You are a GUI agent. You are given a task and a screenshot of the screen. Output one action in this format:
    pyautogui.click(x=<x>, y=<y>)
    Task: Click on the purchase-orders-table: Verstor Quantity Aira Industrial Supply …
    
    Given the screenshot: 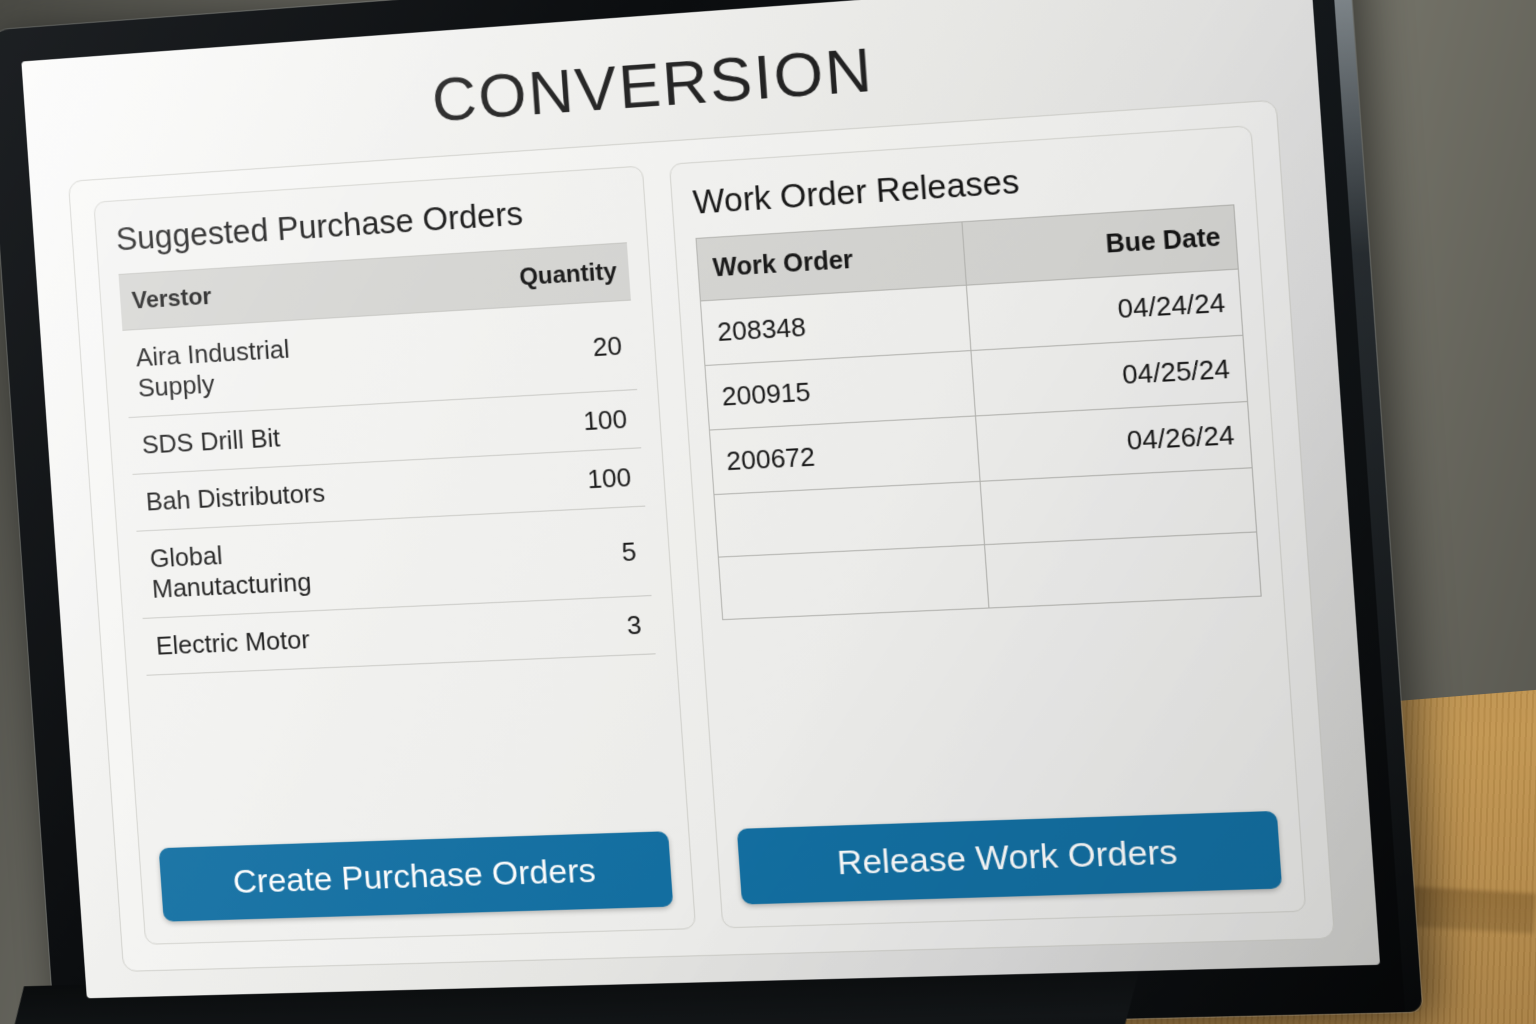 What is the action you would take?
    pyautogui.click(x=387, y=459)
    